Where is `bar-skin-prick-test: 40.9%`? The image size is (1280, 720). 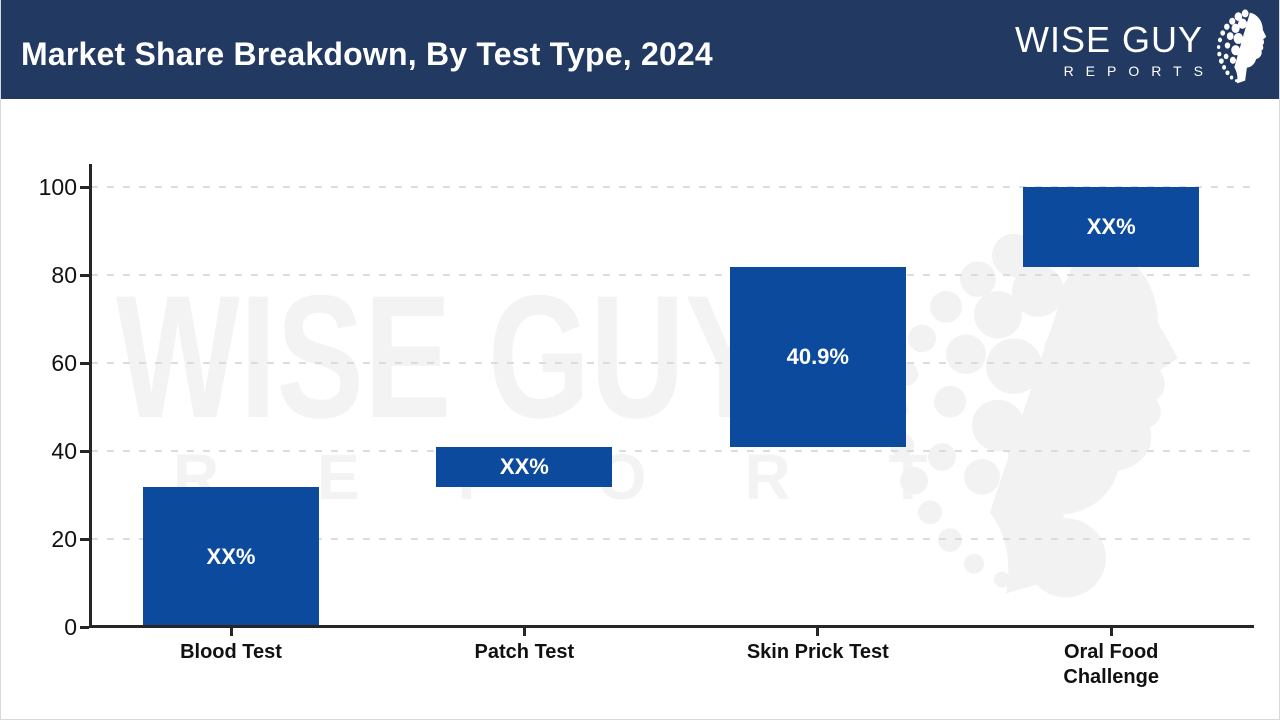
bar-skin-prick-test: 40.9% is located at coordinates (817, 356).